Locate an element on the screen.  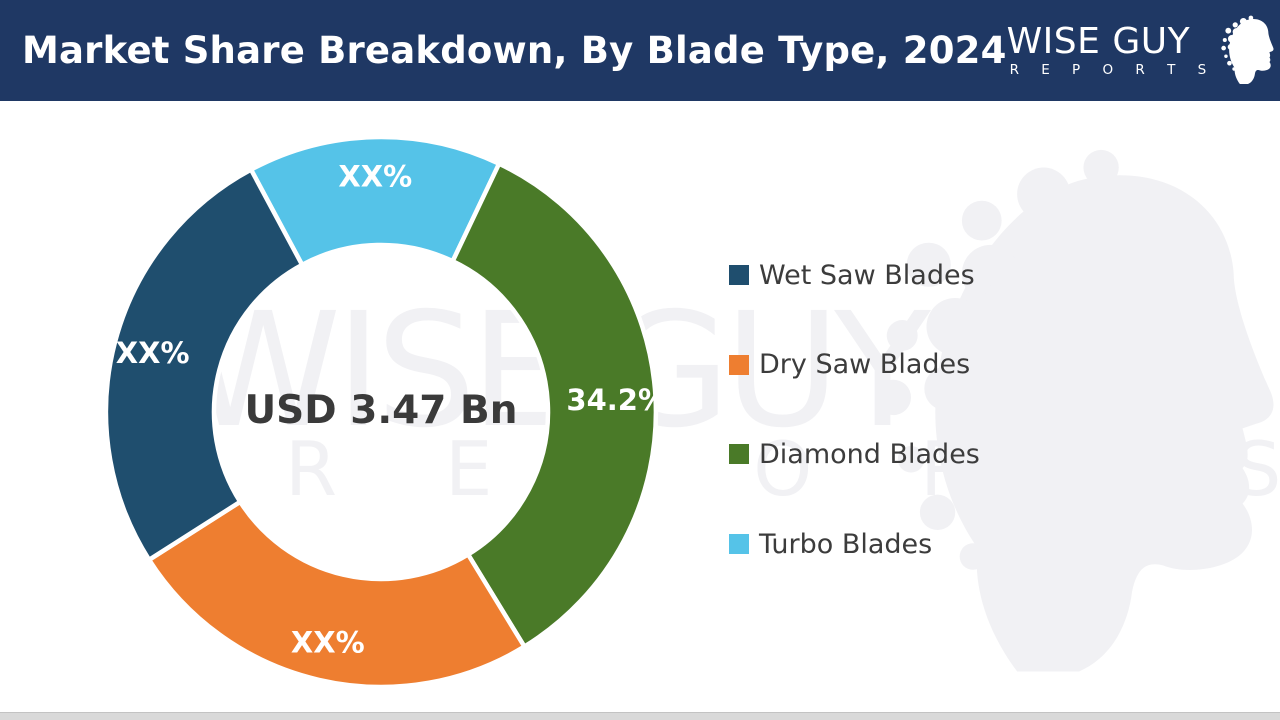
legend-item-turbo-blades: Turbo Blades is located at coordinates (830, 544).